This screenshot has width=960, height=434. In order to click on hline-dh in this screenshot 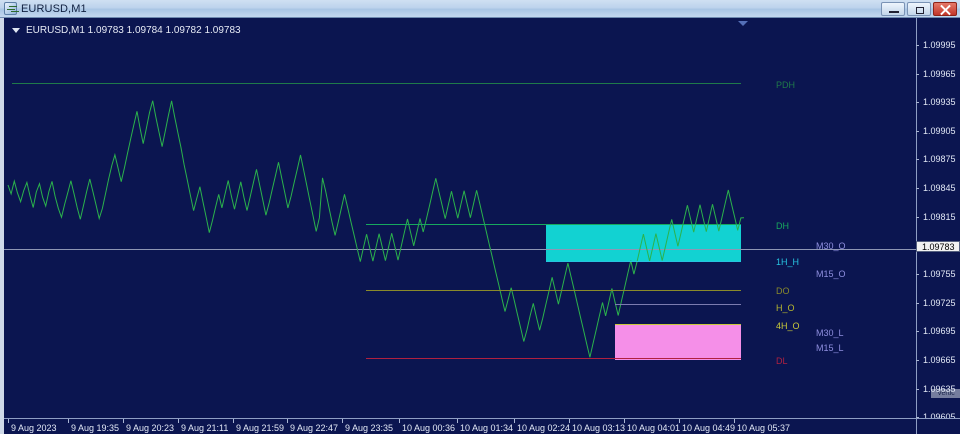, I will do `click(553, 224)`.